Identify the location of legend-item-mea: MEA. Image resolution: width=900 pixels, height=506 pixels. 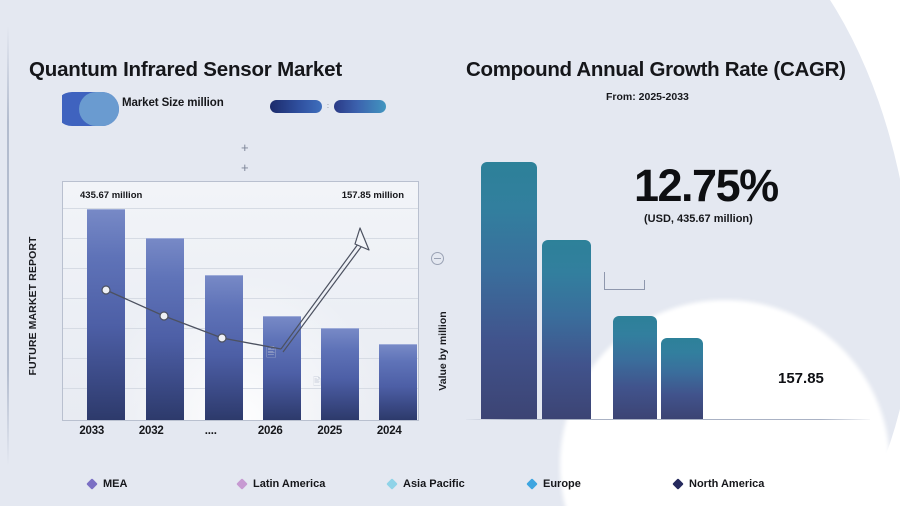
(162, 484).